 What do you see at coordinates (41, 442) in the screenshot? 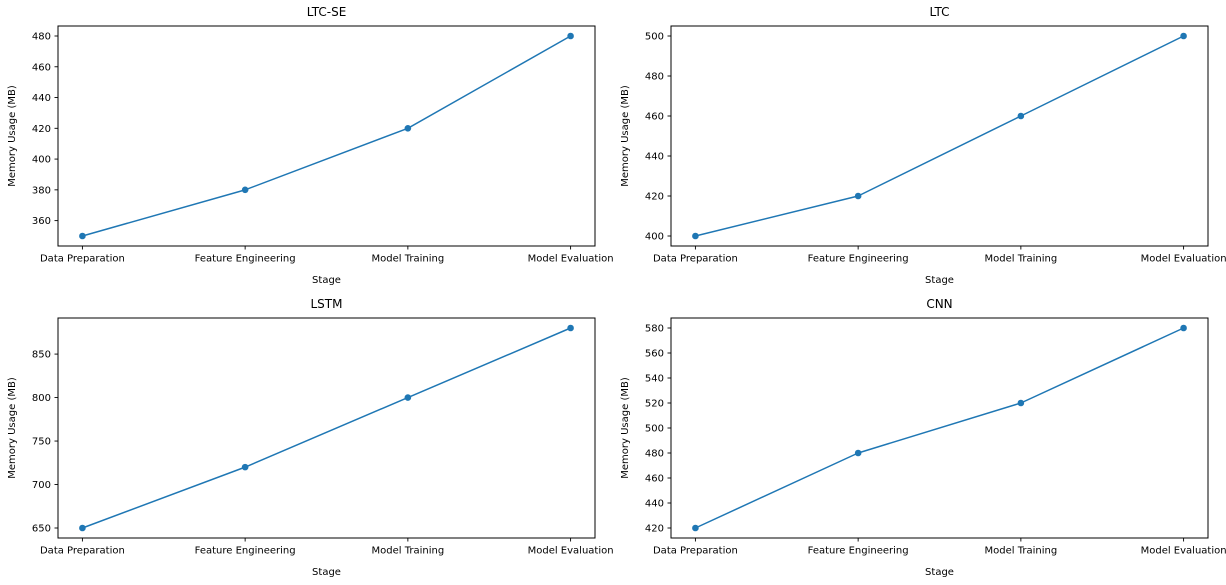
I see `y-tick-label: 750` at bounding box center [41, 442].